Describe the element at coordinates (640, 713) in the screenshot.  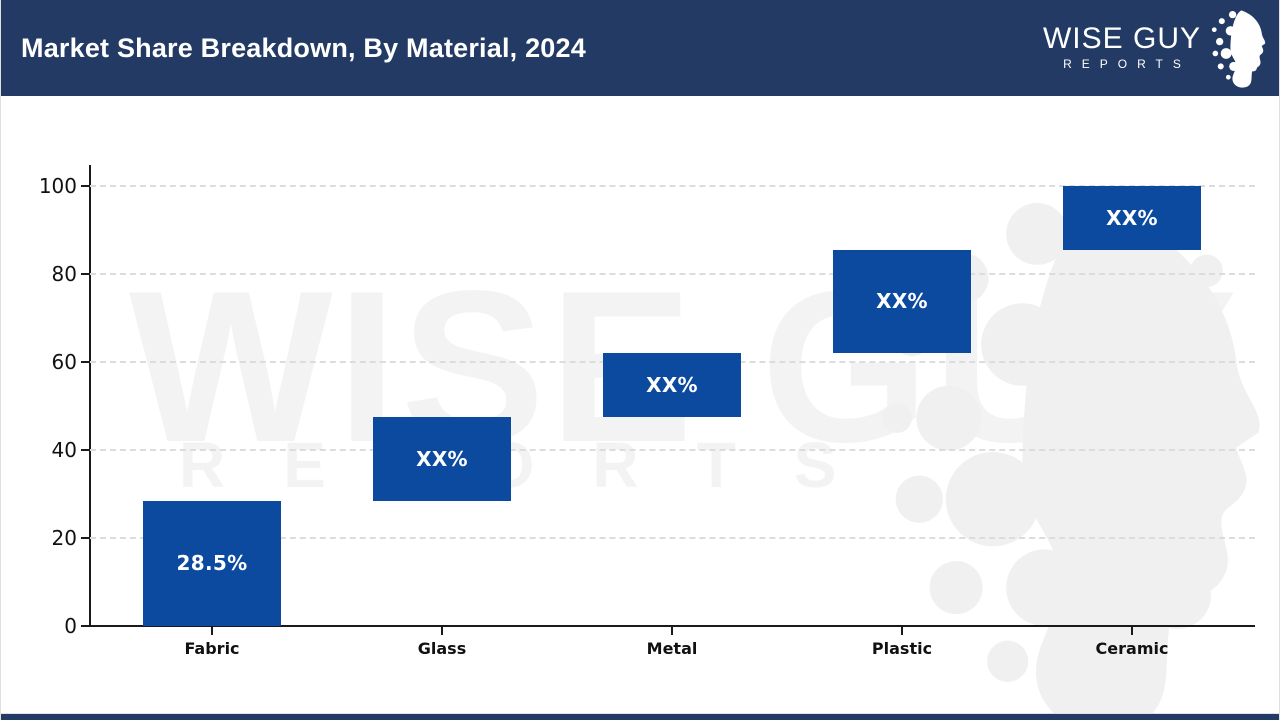
I see `footer-hairline` at that location.